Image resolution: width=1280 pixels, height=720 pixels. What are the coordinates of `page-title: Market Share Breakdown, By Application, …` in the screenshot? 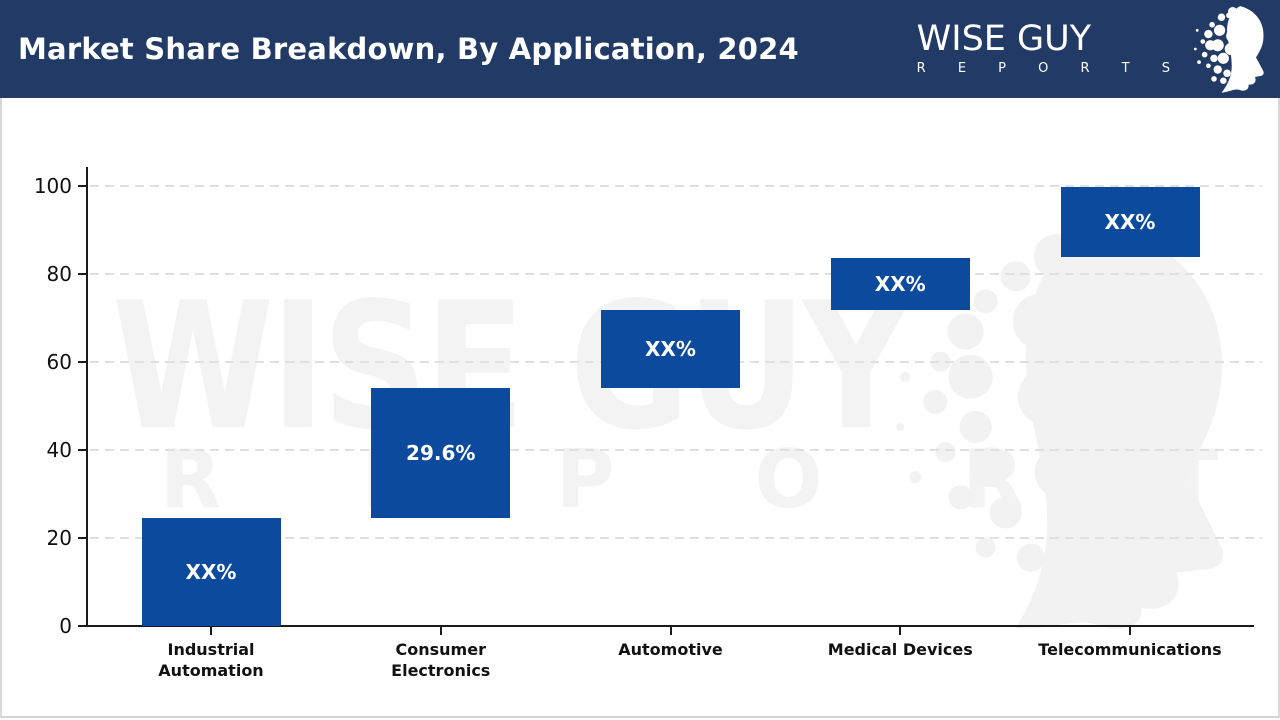 It's located at (408, 49).